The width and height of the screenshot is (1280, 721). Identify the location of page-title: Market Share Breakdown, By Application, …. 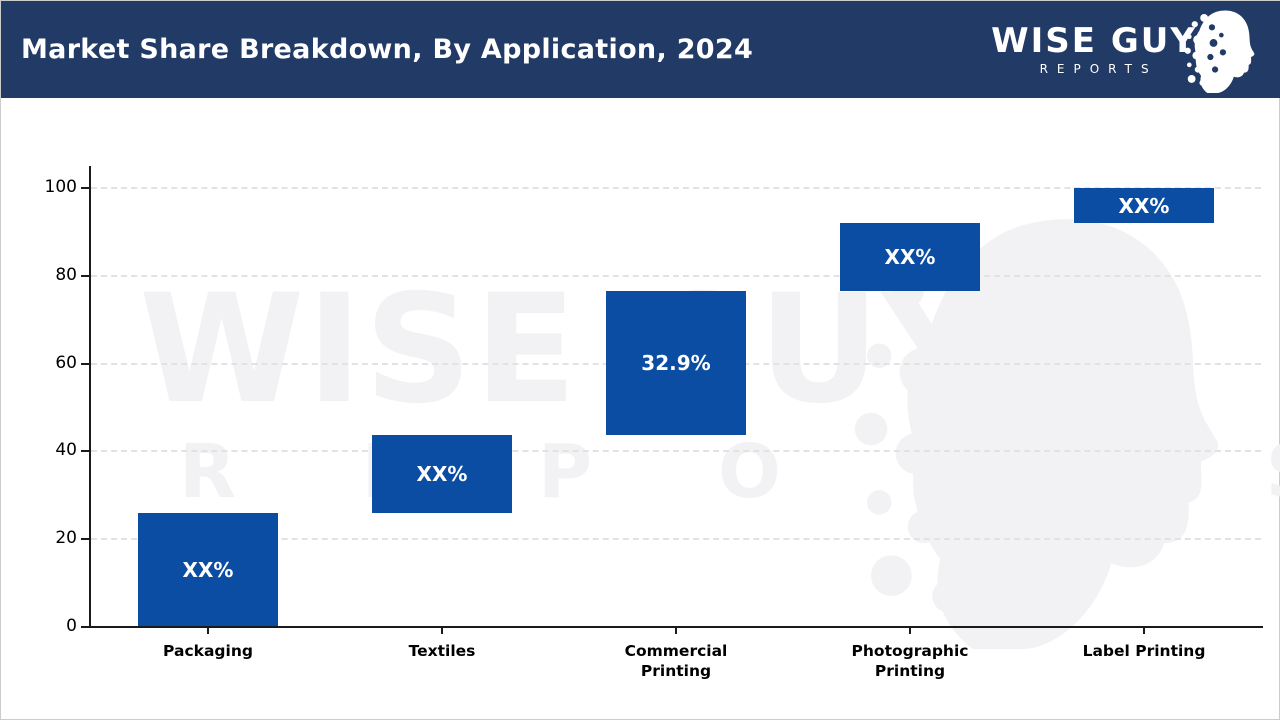
(387, 49).